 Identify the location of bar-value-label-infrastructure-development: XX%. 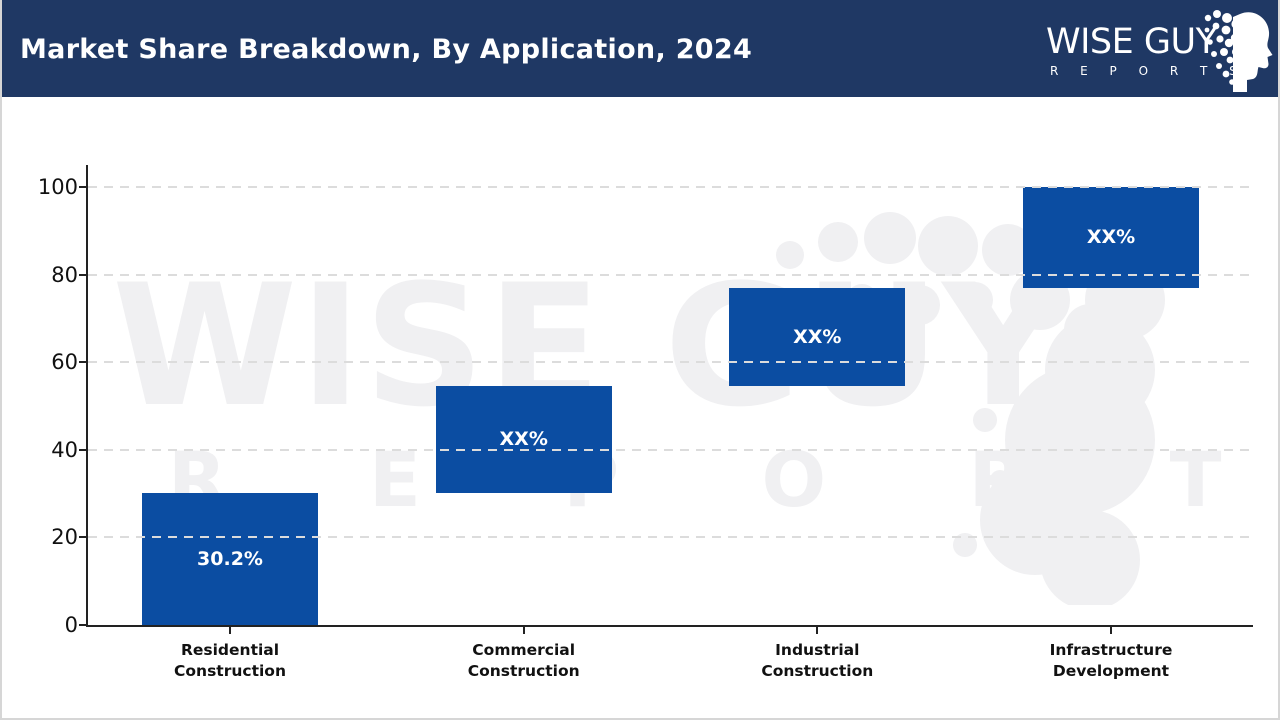
(1111, 237).